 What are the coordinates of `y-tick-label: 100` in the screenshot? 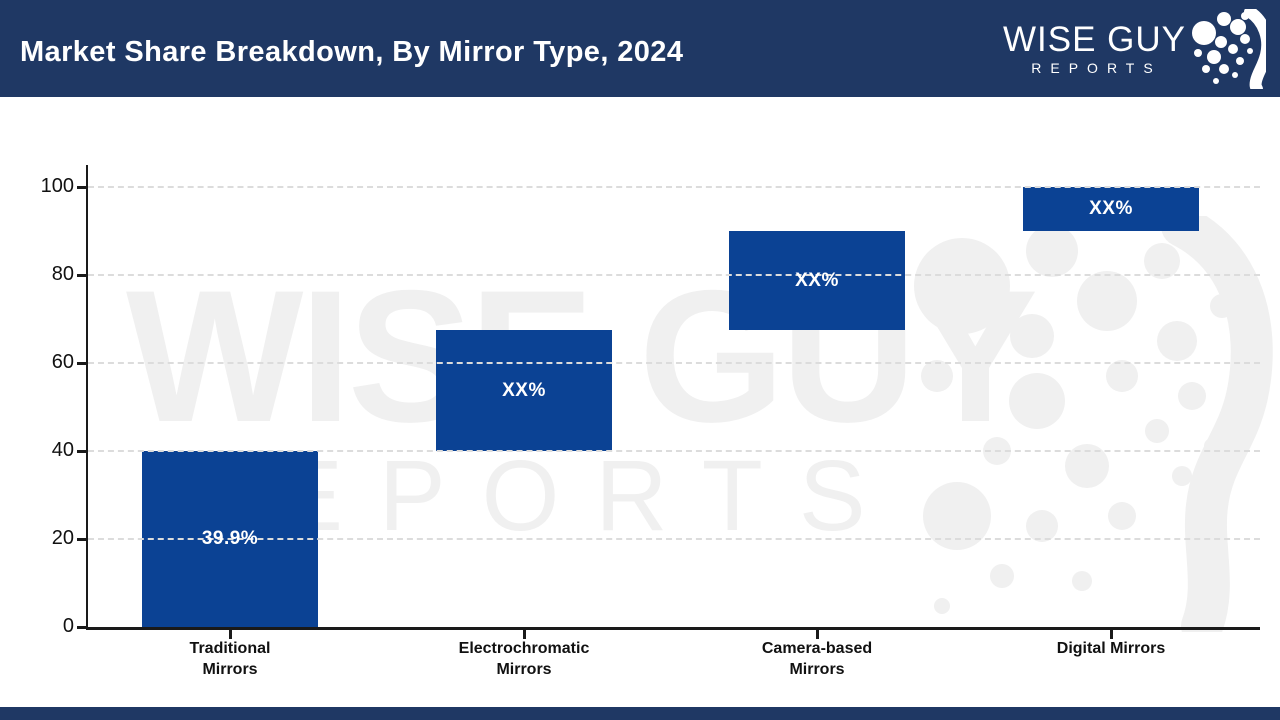 It's located at (57, 186).